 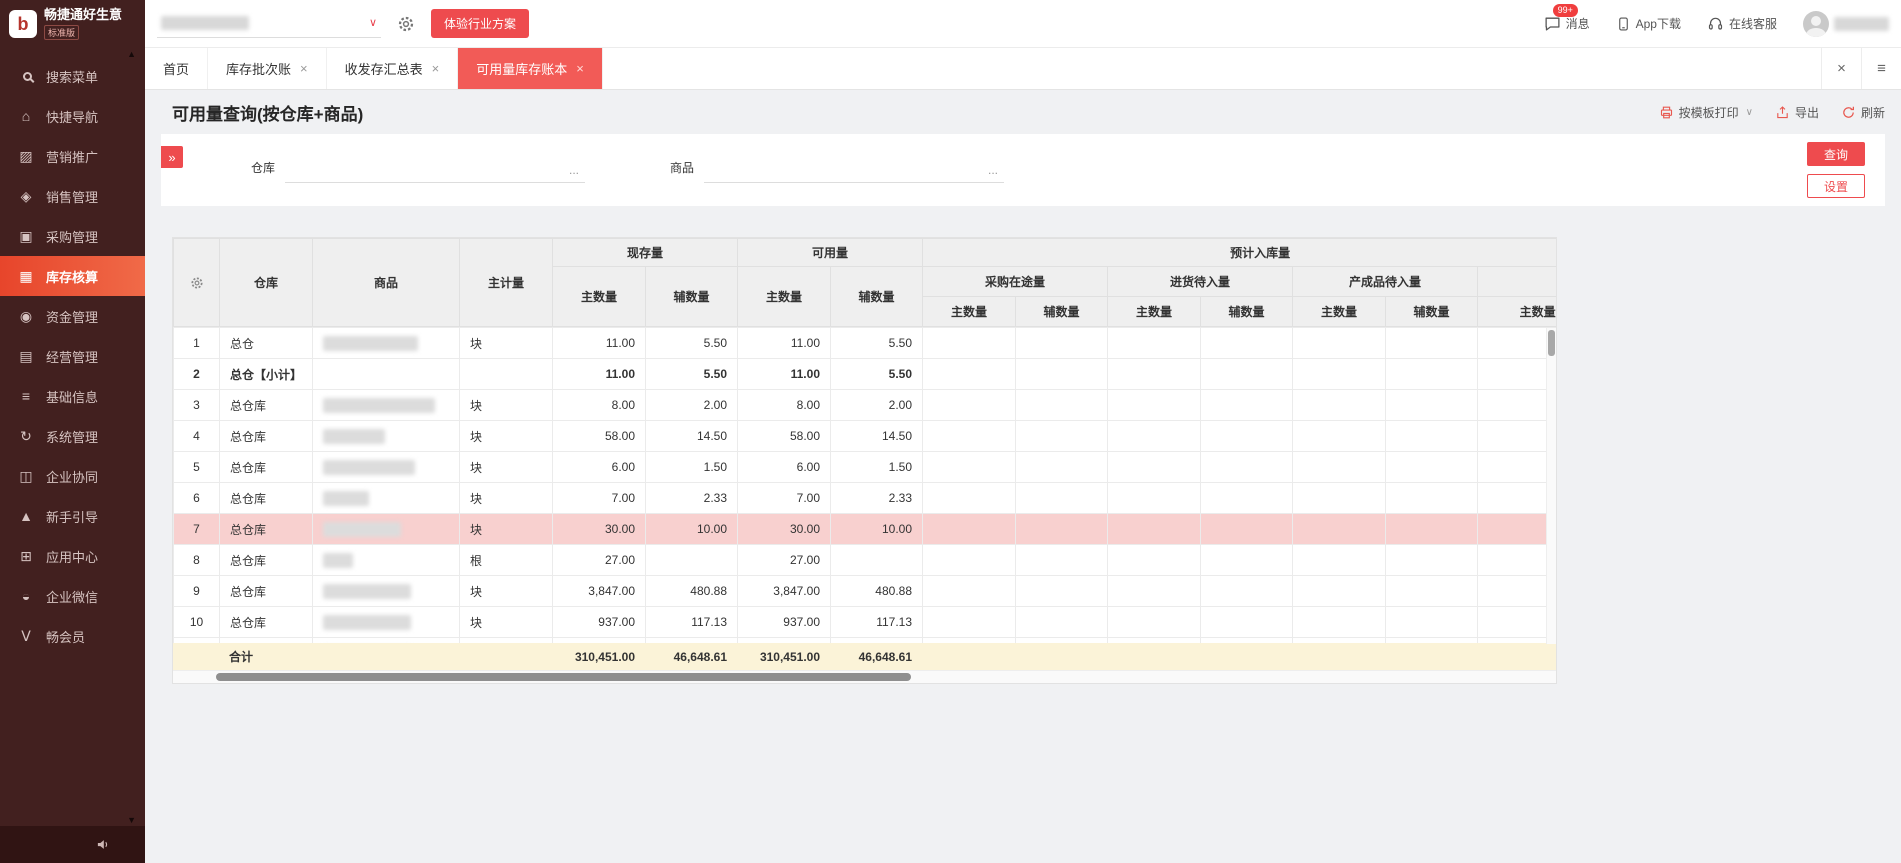 What do you see at coordinates (1881, 68) in the screenshot?
I see `tab-list-icon: ≡` at bounding box center [1881, 68].